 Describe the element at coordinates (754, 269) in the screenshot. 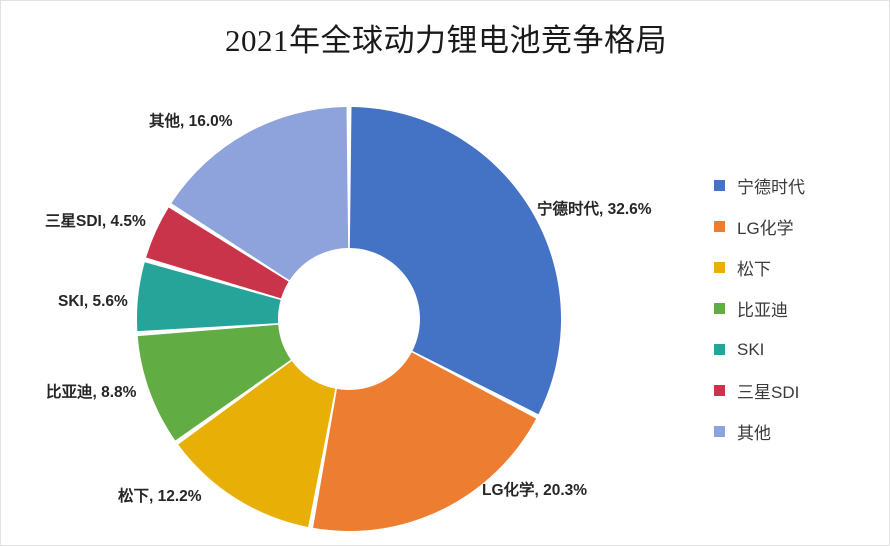

I see `legend-item-label: 松下` at that location.